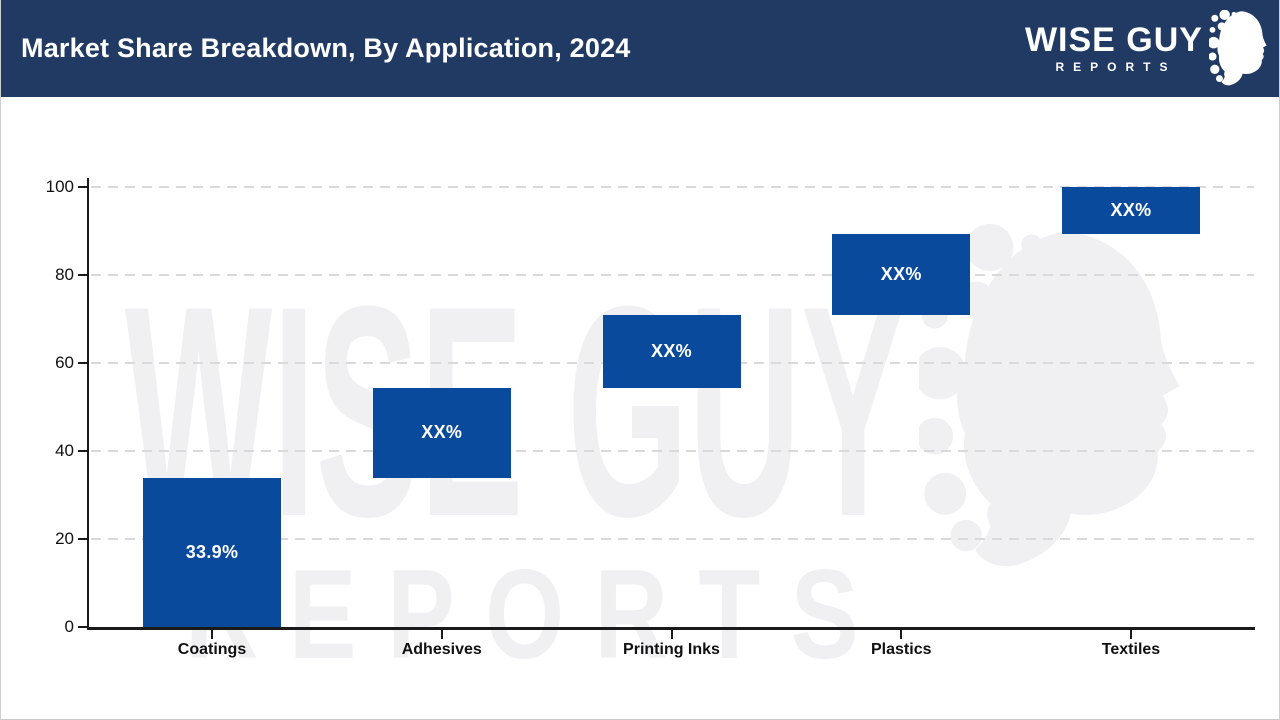  Describe the element at coordinates (64, 450) in the screenshot. I see `y-tick-label: 40` at that location.